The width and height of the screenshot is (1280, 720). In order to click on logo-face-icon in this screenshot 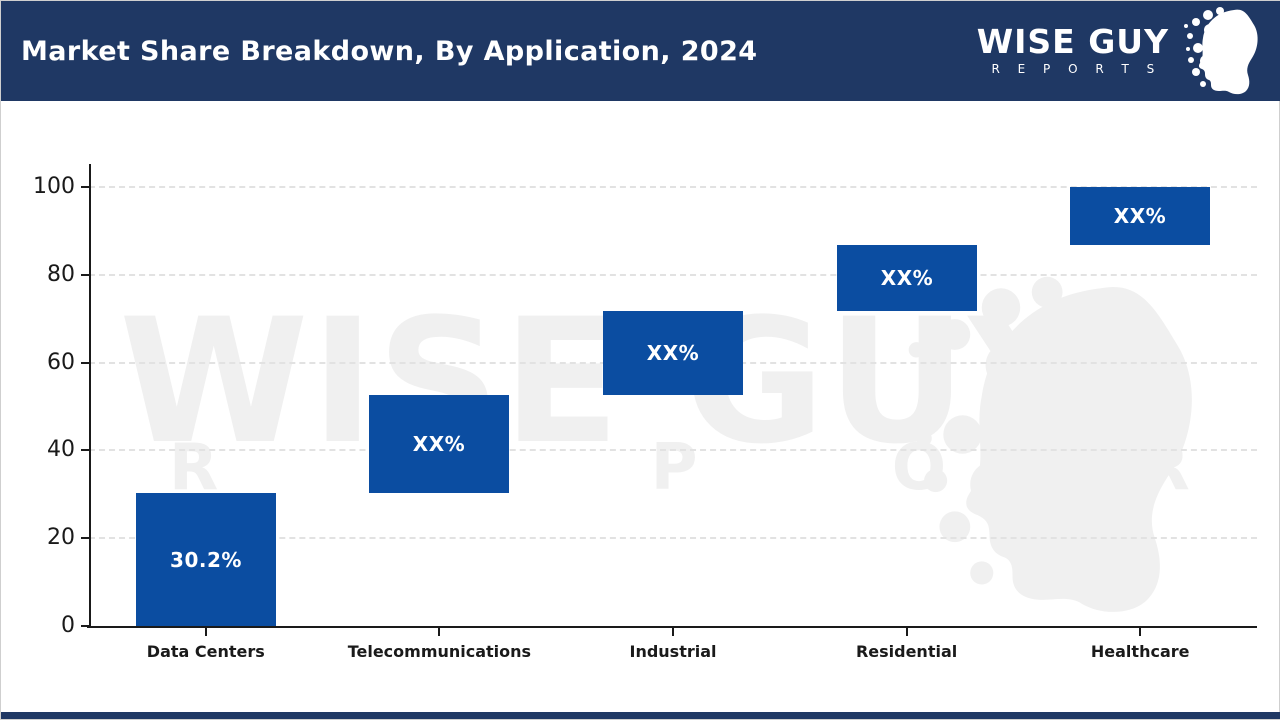, I will do `click(1221, 51)`.